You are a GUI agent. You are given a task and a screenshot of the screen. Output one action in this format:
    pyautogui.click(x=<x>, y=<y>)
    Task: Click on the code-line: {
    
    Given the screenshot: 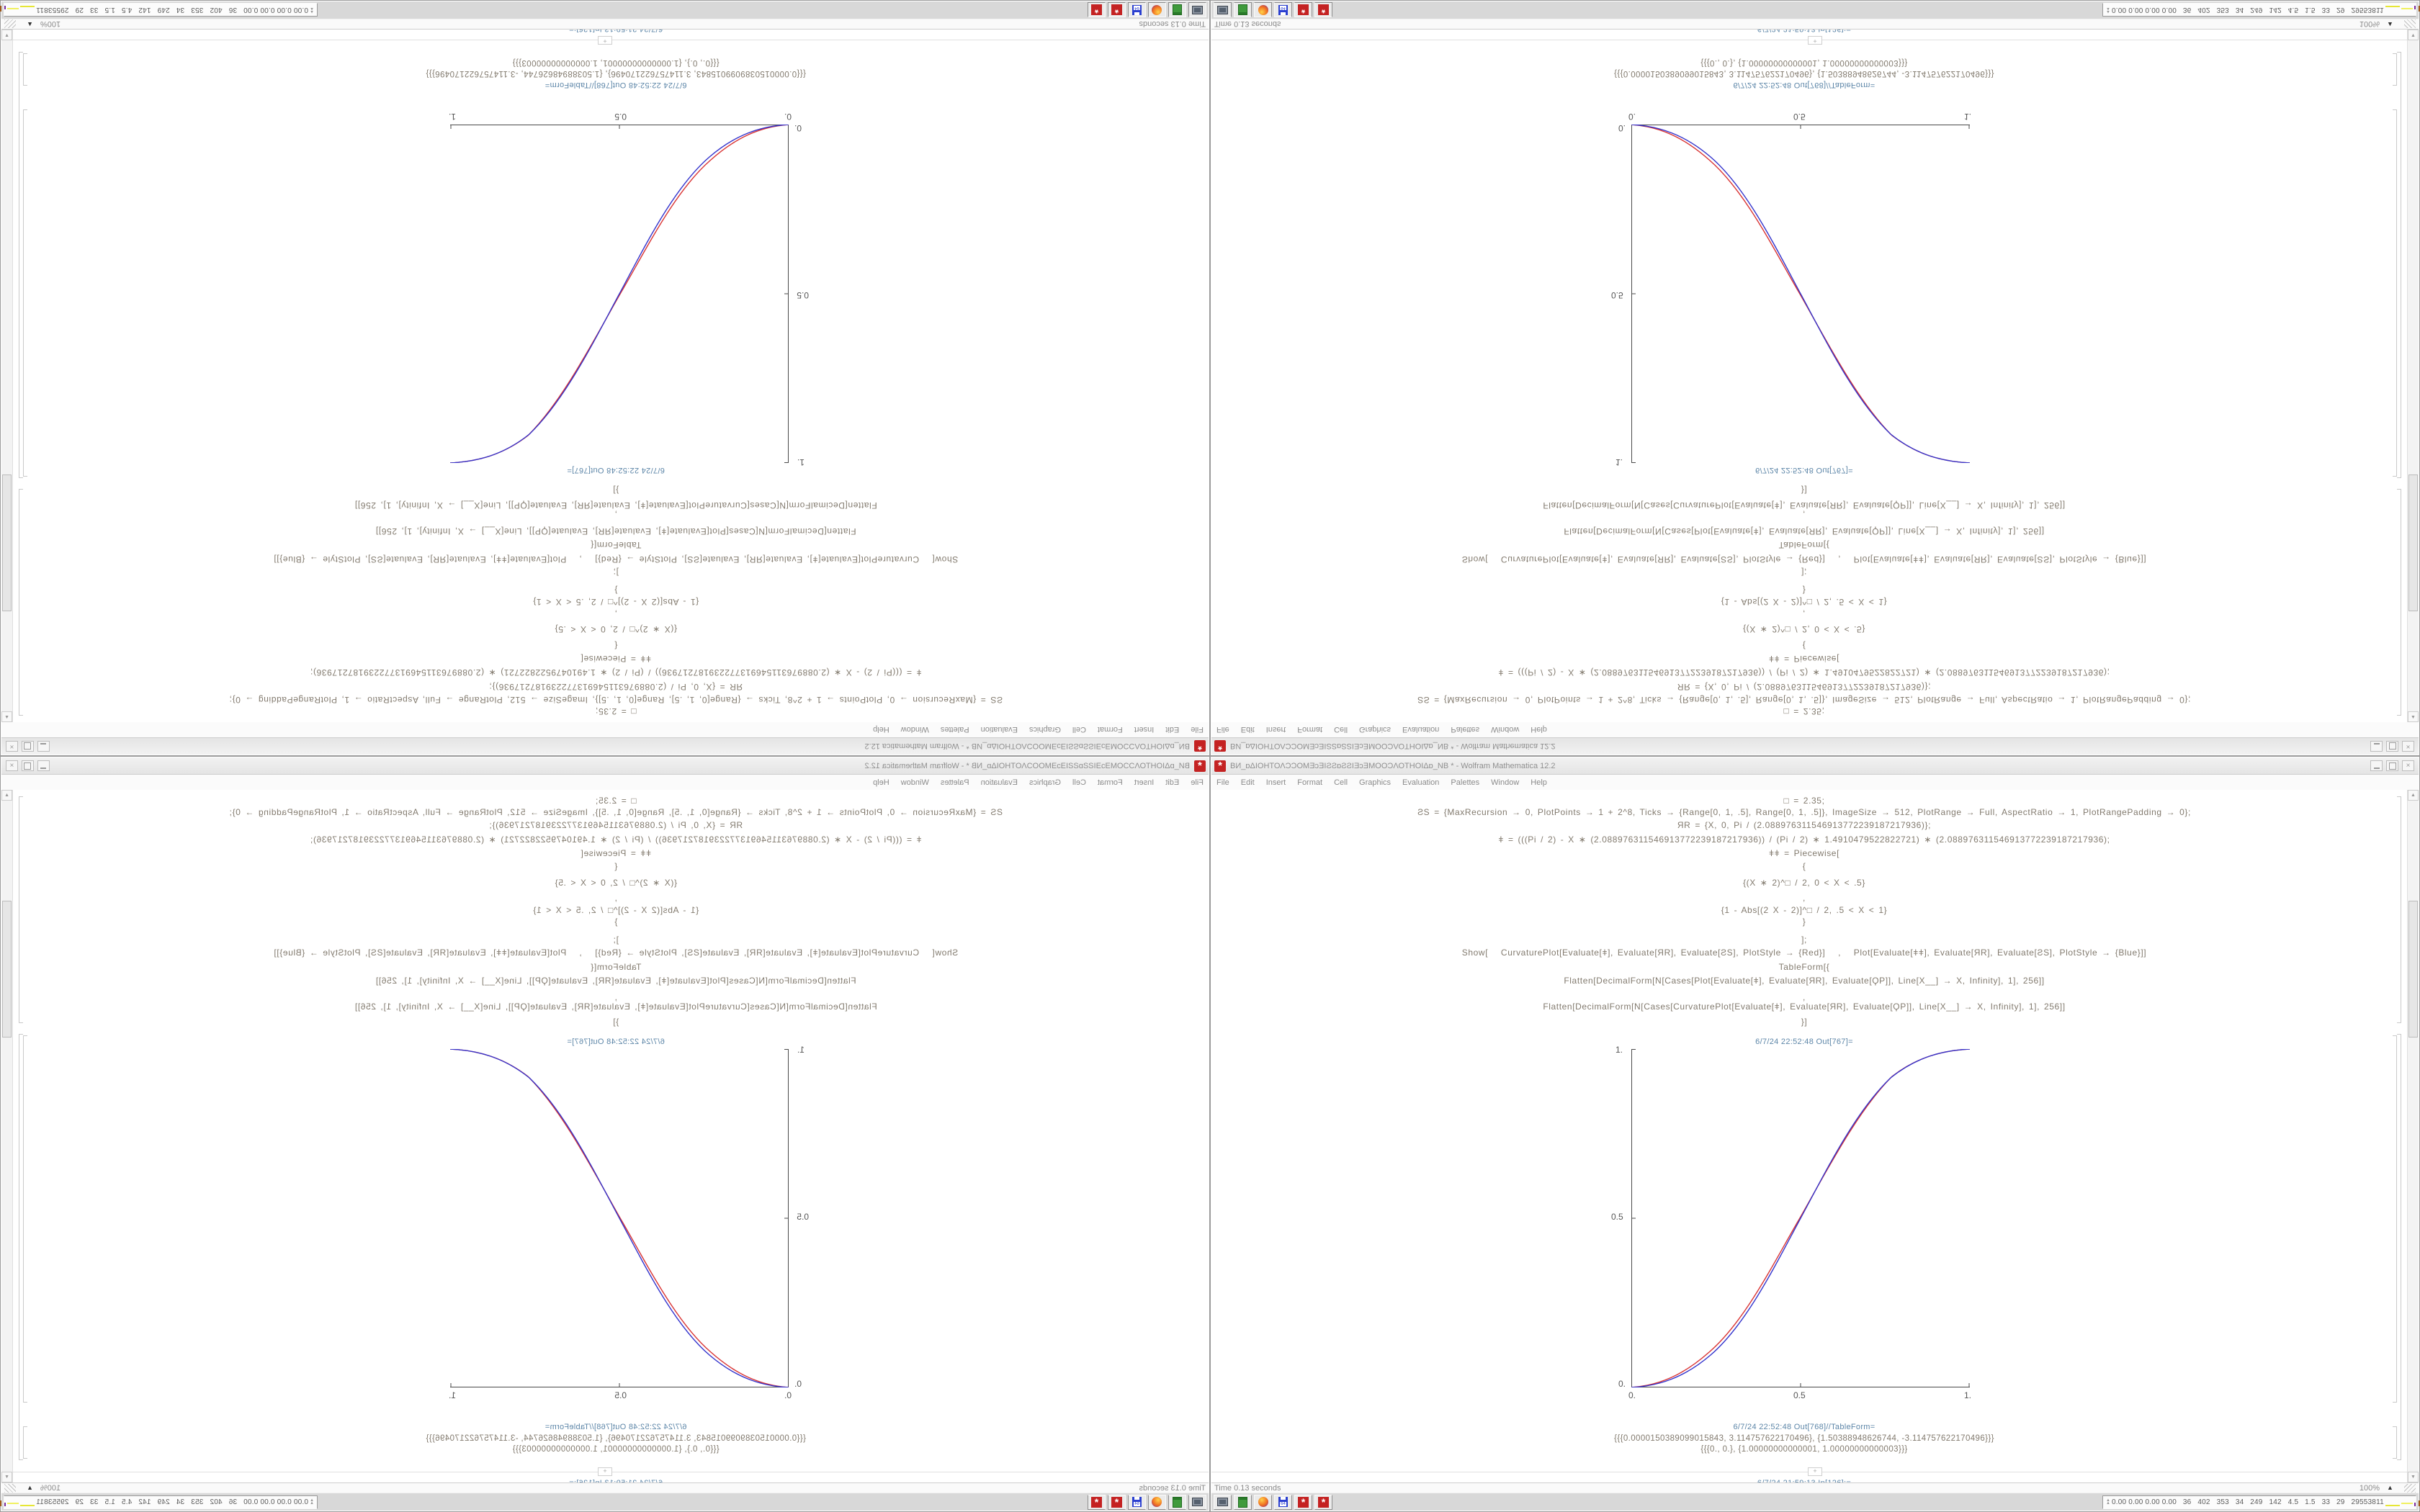 What is the action you would take?
    pyautogui.click(x=616, y=866)
    